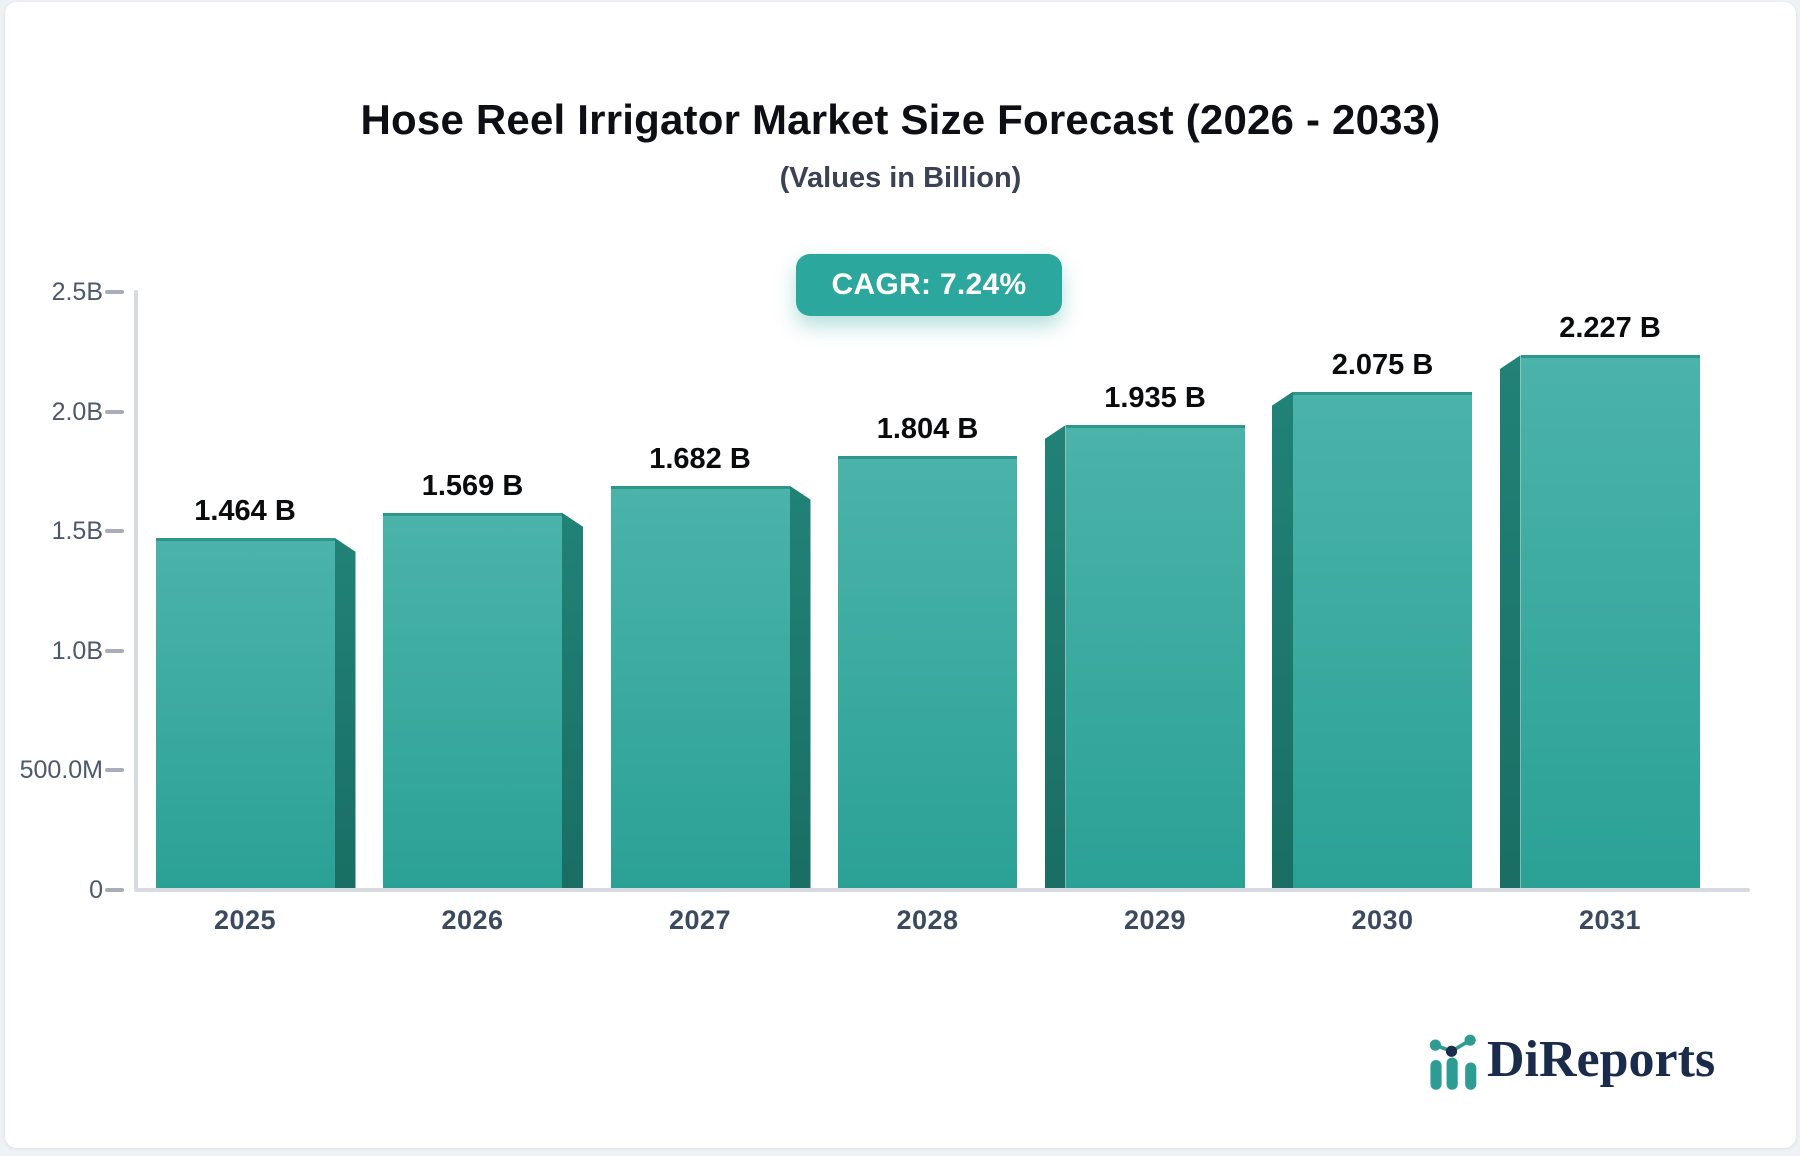  Describe the element at coordinates (1155, 656) in the screenshot. I see `bar-2029` at that location.